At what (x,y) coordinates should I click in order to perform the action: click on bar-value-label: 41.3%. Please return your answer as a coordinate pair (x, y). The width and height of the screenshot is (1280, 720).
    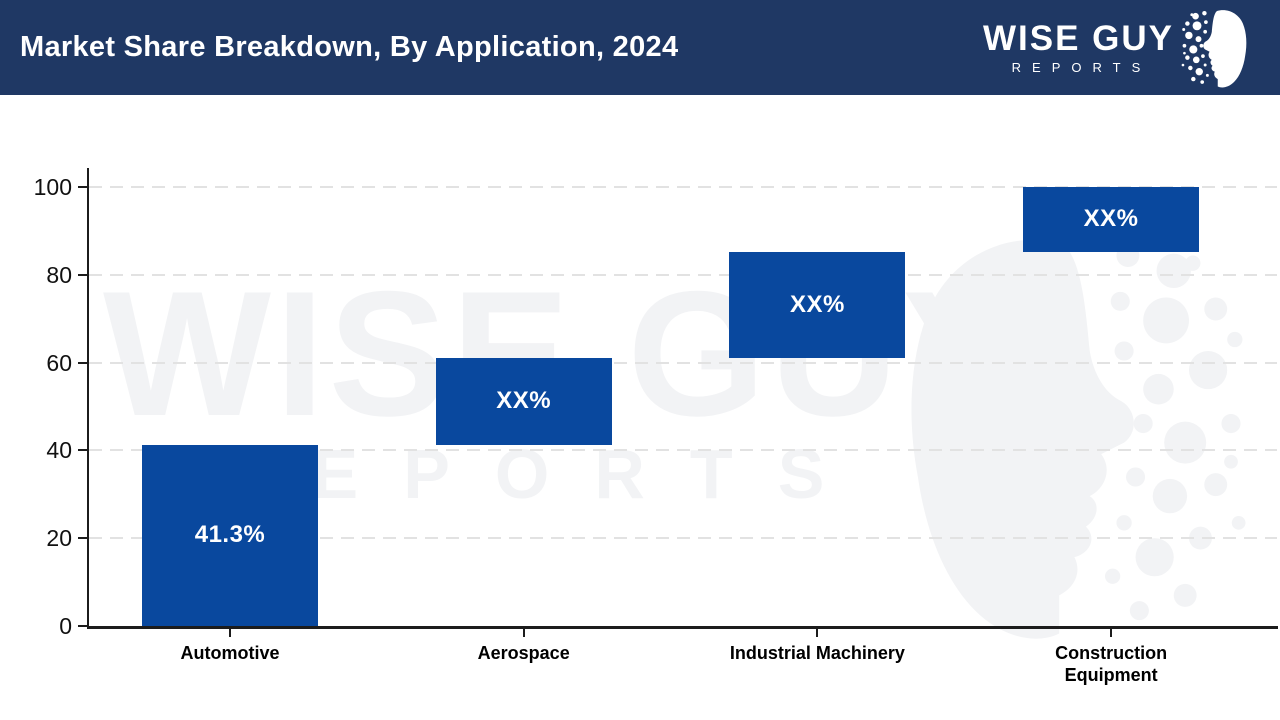
    Looking at the image, I should click on (230, 535).